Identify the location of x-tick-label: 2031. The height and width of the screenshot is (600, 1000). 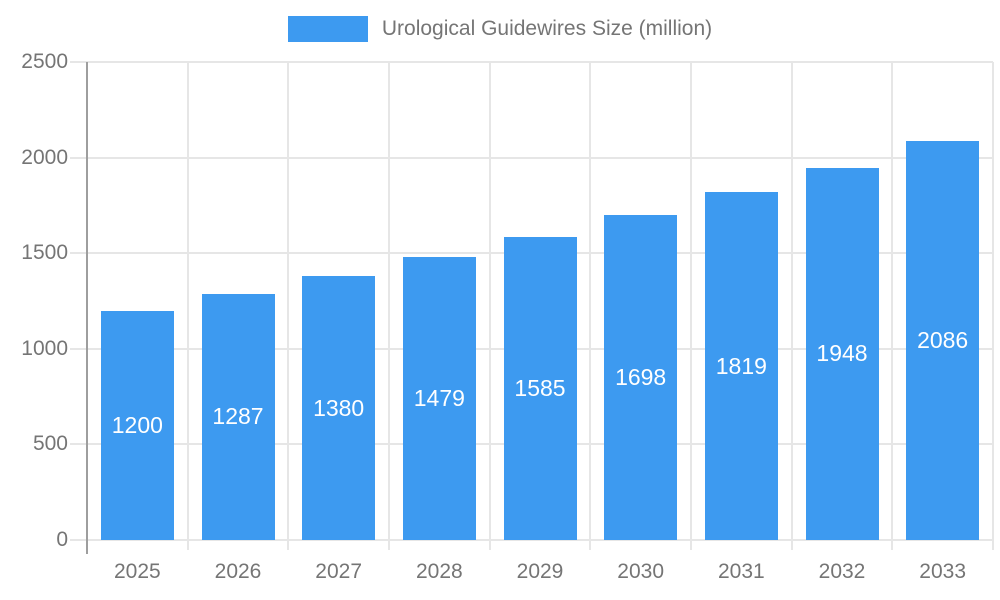
(741, 571).